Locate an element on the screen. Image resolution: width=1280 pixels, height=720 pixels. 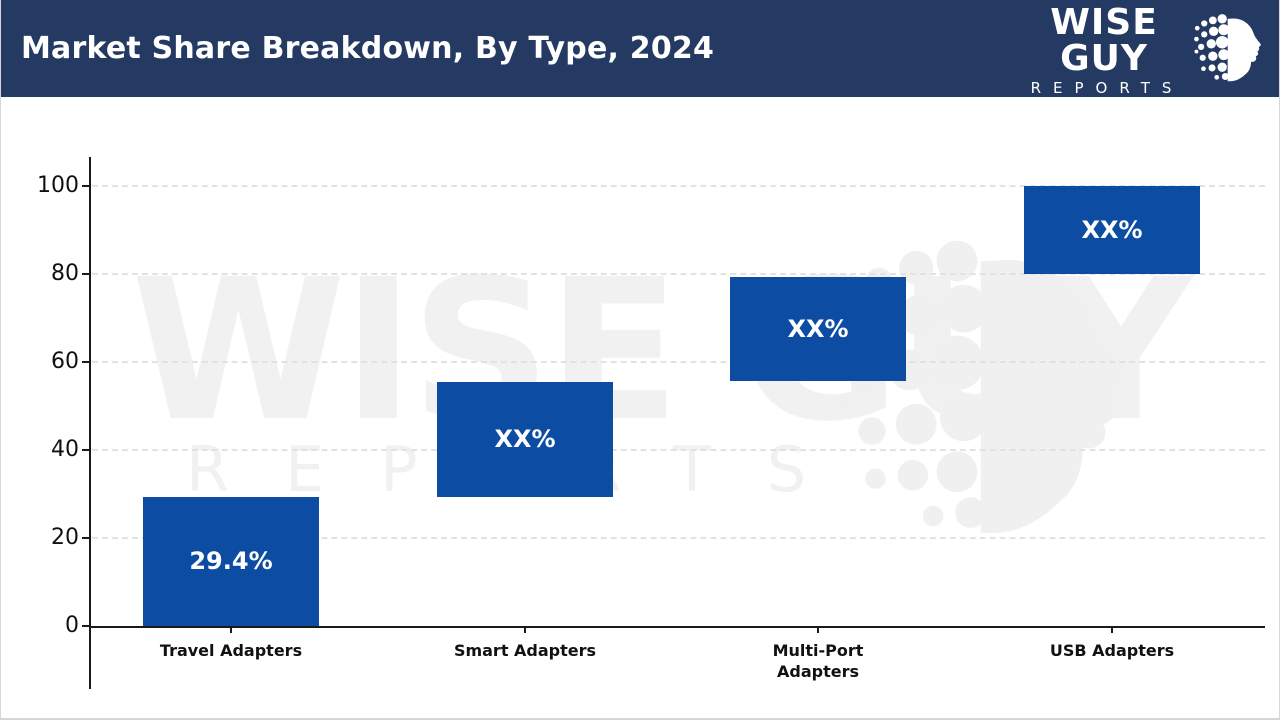
y-tick-label: 0 is located at coordinates (72, 625).